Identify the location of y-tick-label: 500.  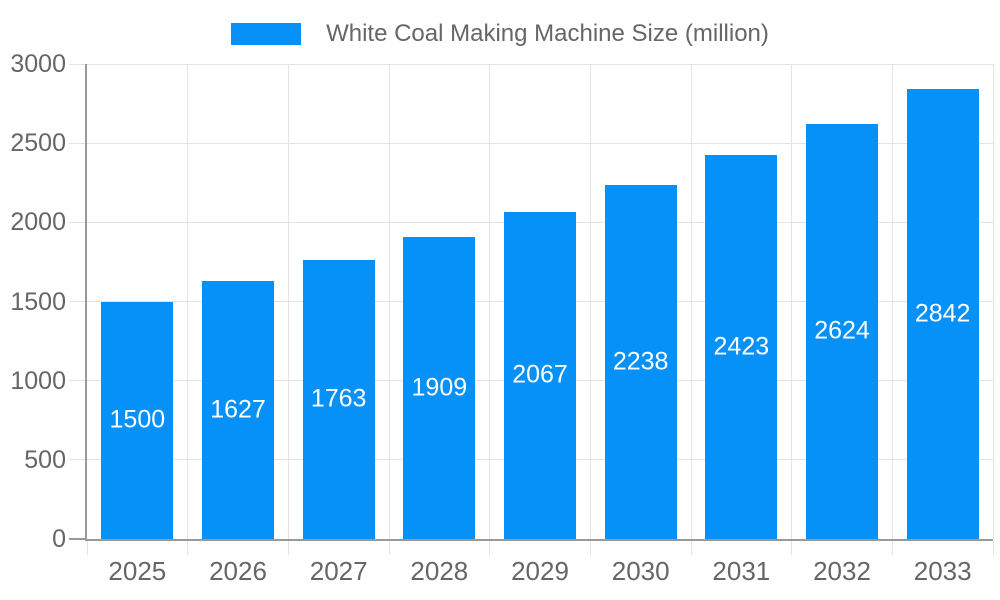
(45, 459).